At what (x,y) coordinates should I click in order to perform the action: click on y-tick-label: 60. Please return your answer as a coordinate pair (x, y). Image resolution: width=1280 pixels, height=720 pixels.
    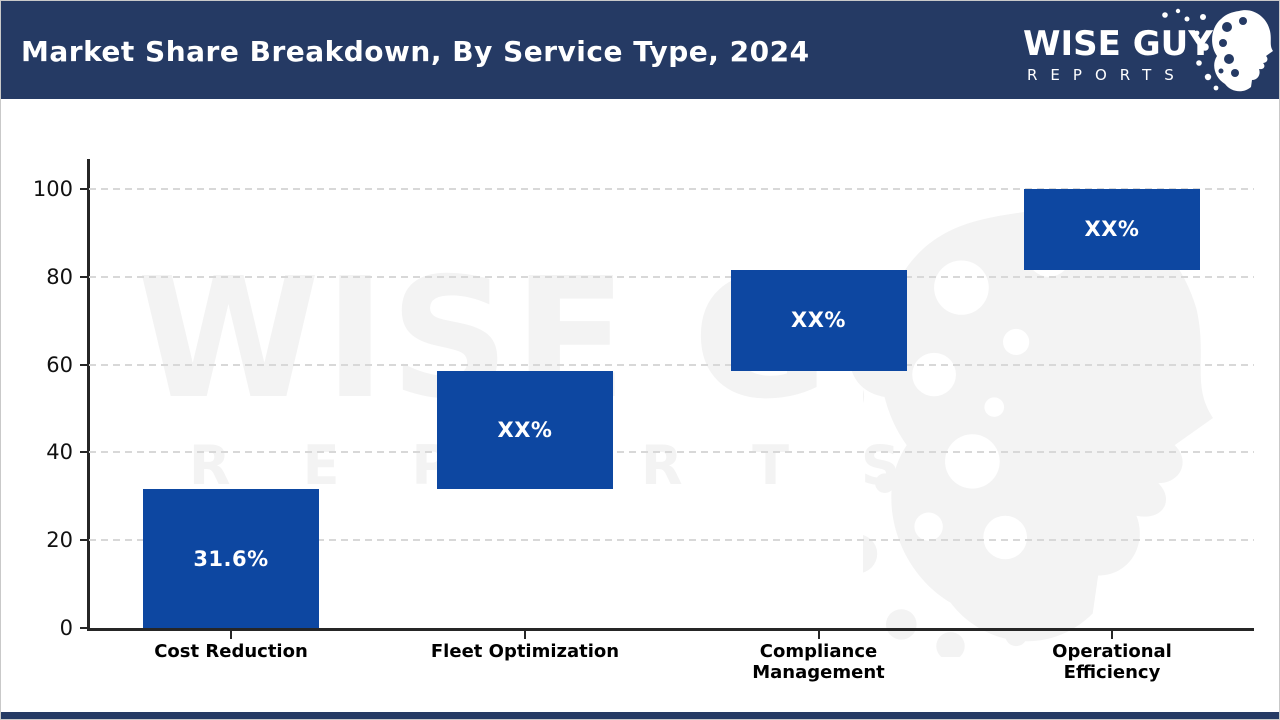
    Looking at the image, I should click on (59, 364).